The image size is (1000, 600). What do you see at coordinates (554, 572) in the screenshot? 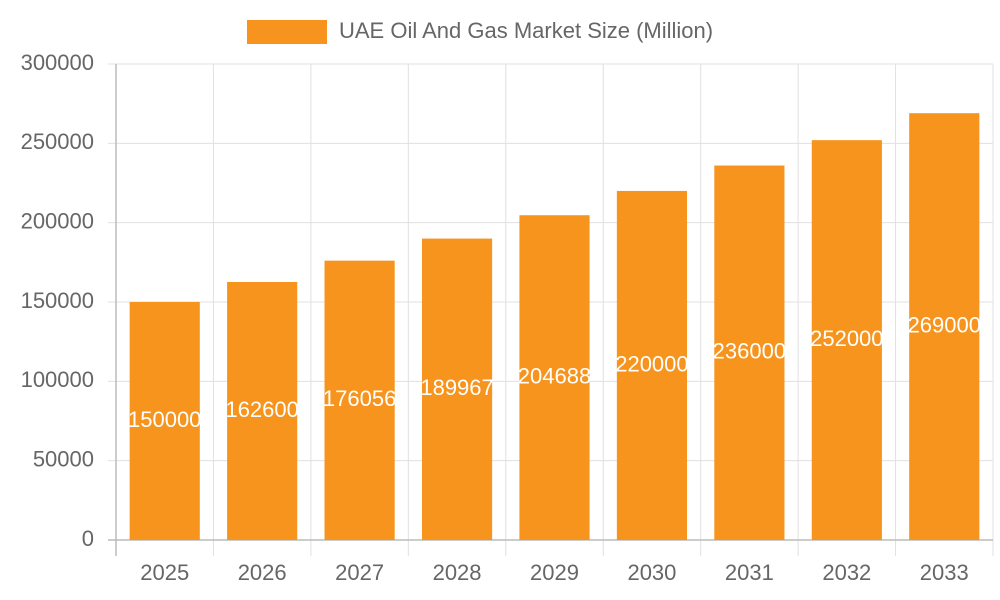
I see `x-tick-label: 2029` at bounding box center [554, 572].